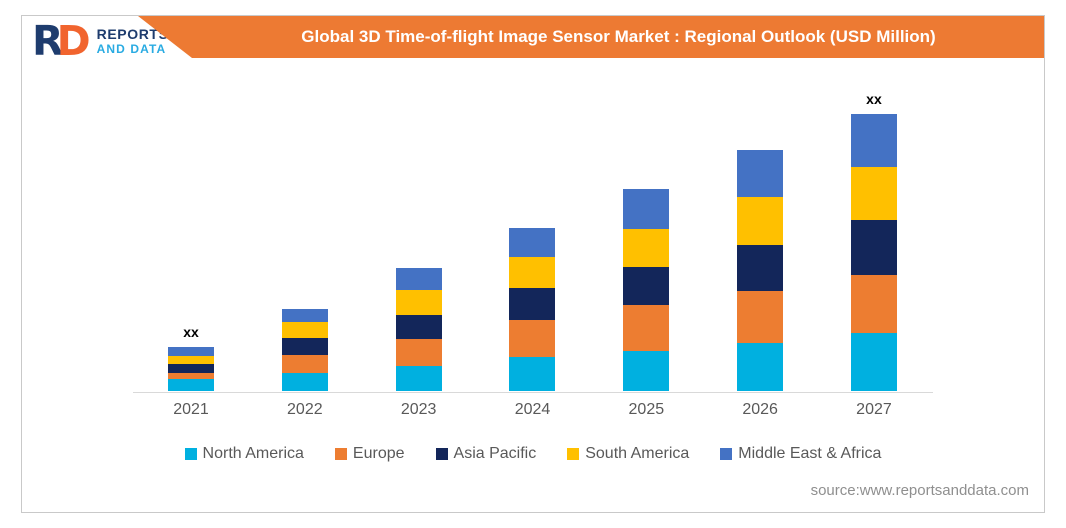 The width and height of the screenshot is (1066, 528). I want to click on x-axis-label-2025: 2025, so click(646, 409).